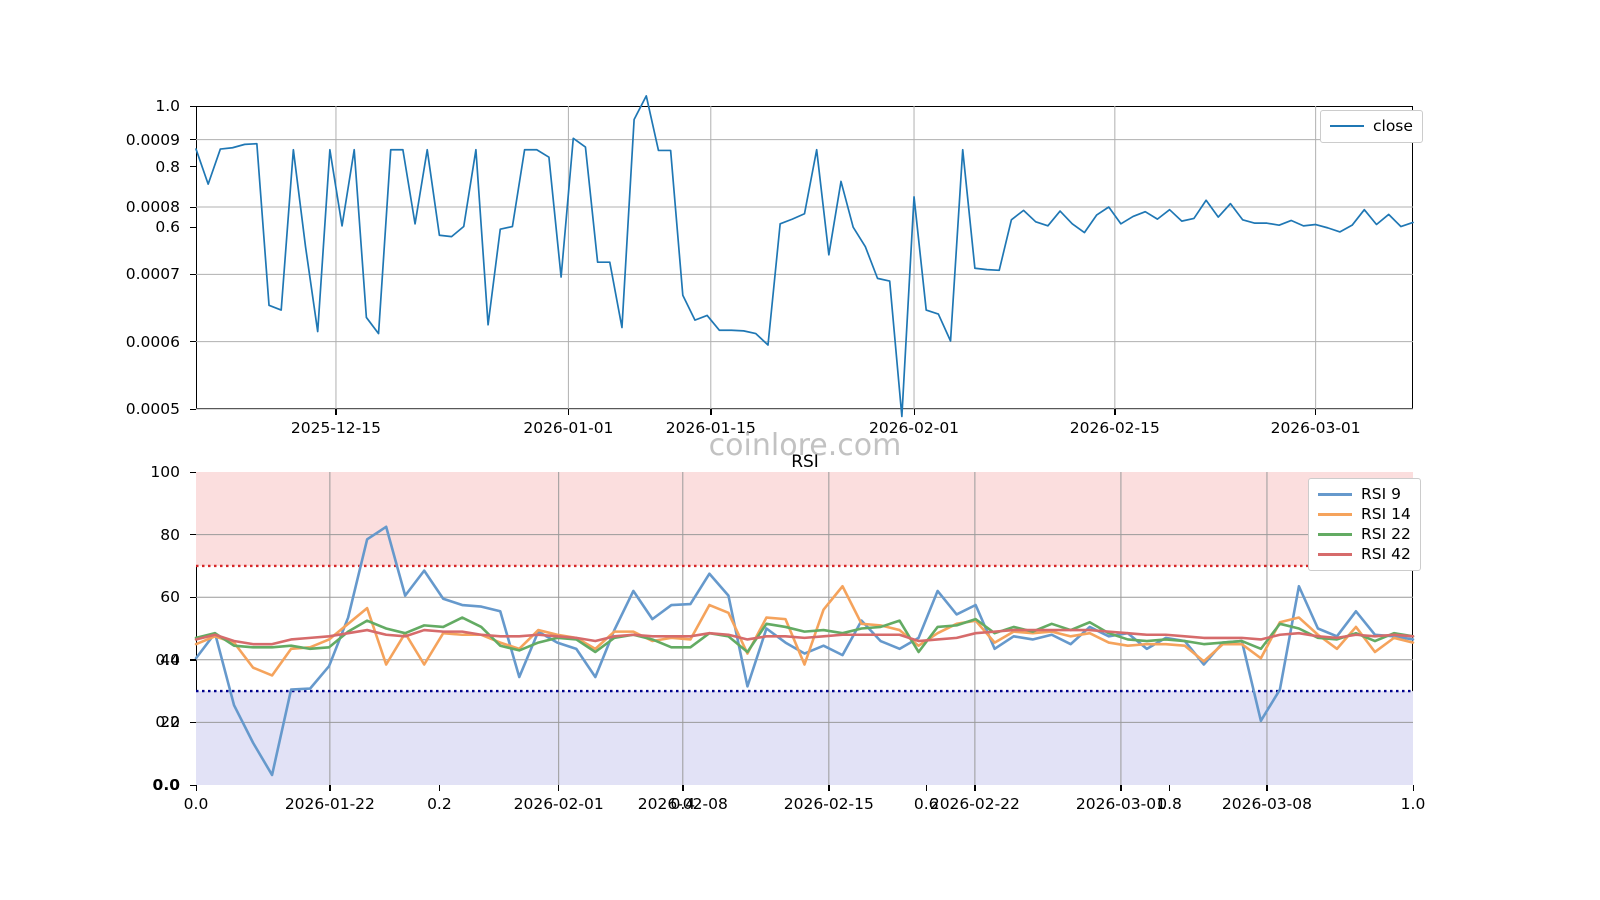  Describe the element at coordinates (1114, 428) in the screenshot. I see `price-x-tick: 2026-02-15` at that location.